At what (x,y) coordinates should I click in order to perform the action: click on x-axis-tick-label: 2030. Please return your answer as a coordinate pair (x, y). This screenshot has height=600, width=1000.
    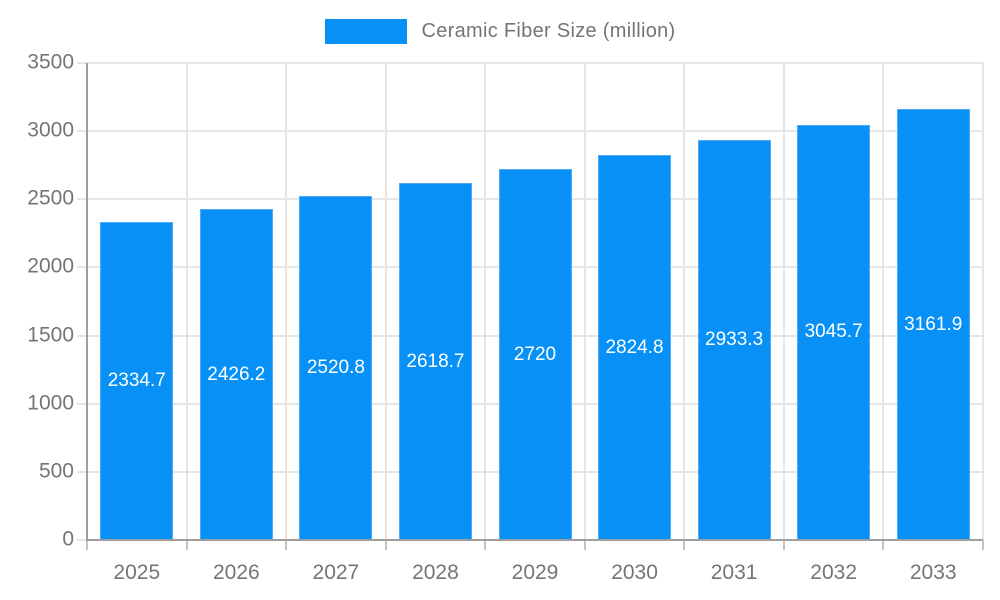
    Looking at the image, I should click on (634, 572).